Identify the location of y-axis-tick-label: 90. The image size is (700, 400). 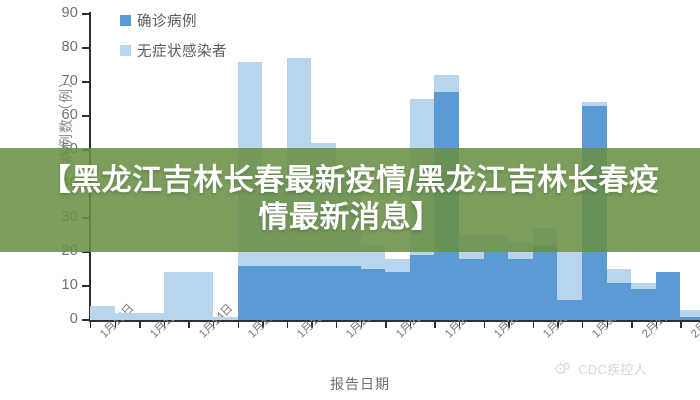
(69, 13).